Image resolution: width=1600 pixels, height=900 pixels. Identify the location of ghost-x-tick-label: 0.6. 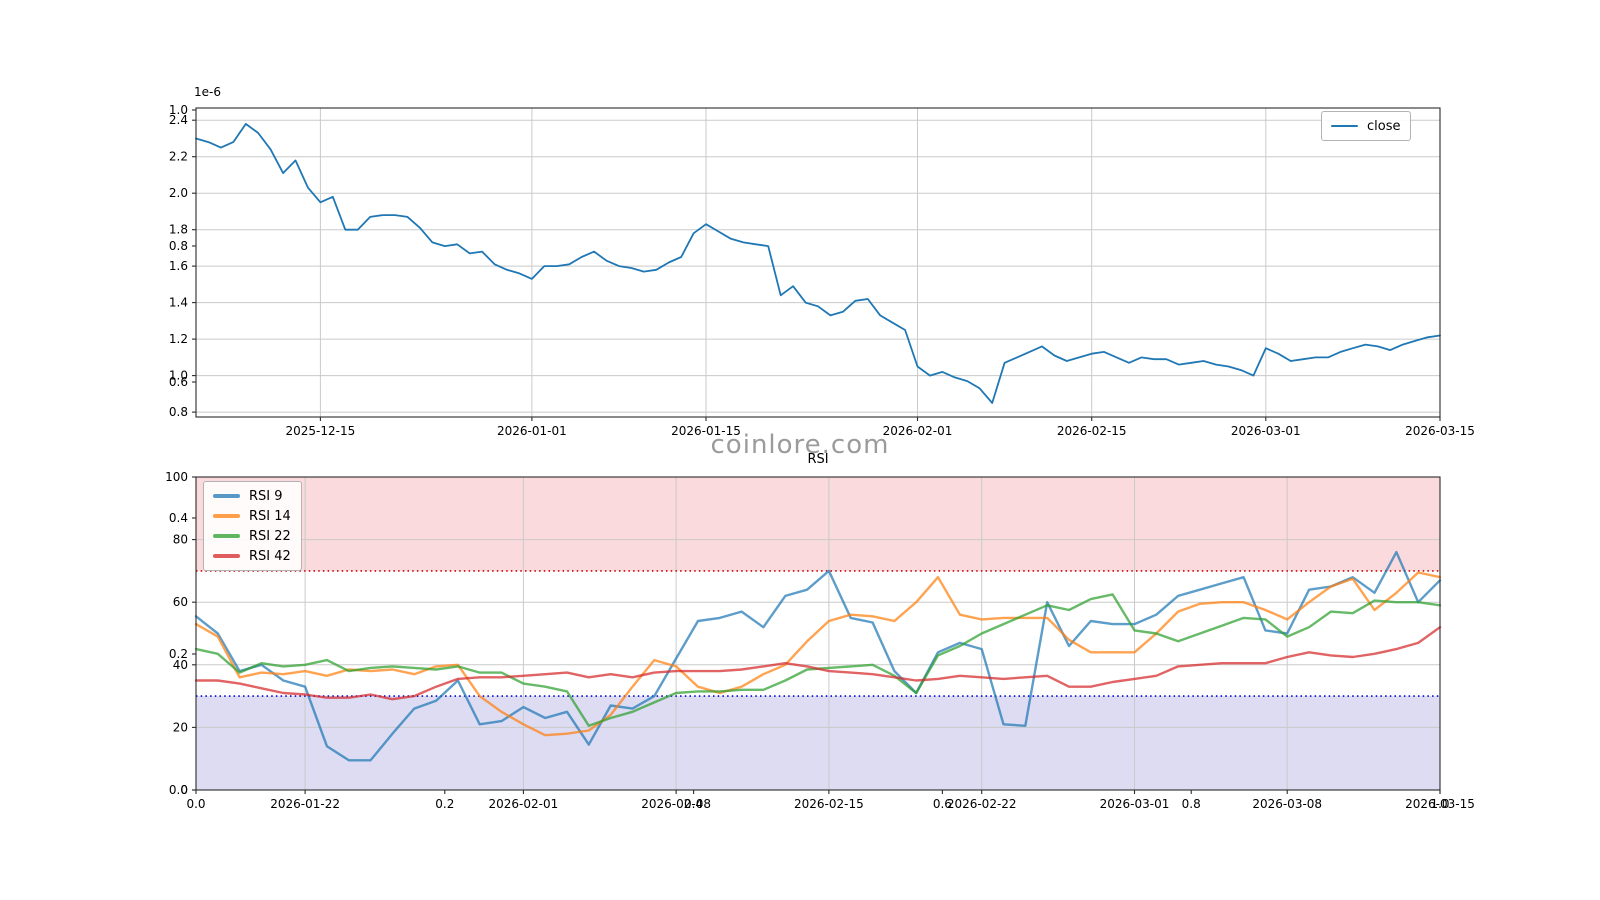
(942, 804).